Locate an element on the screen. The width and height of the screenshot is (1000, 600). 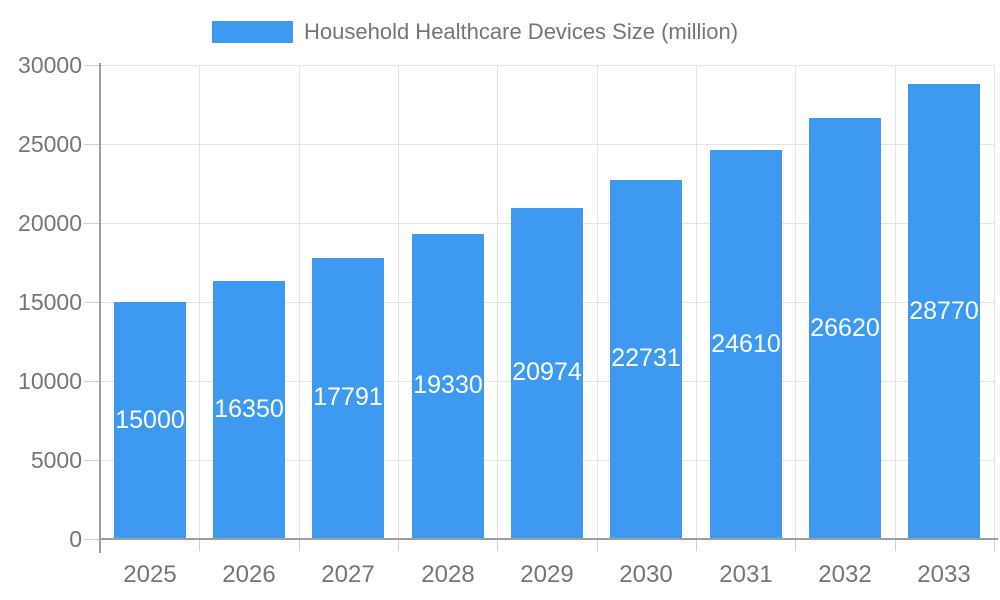
bar-value-label: 24610 is located at coordinates (746, 344).